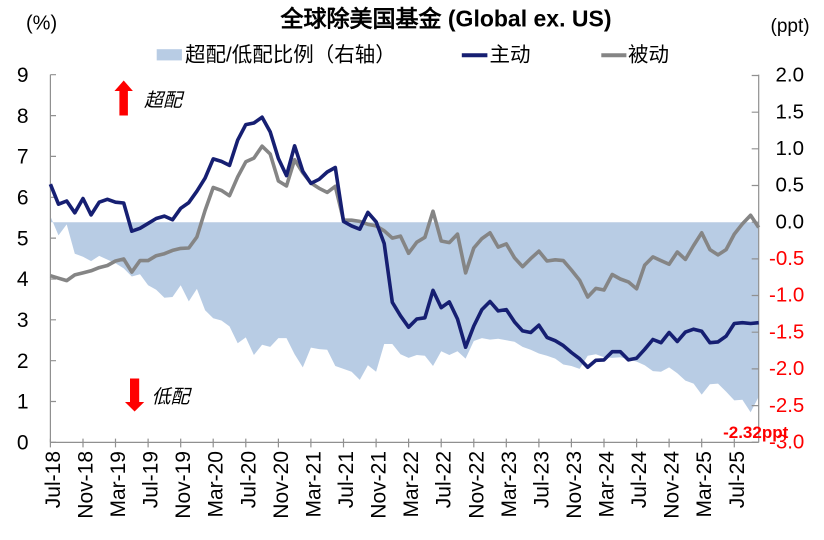 The height and width of the screenshot is (540, 824). What do you see at coordinates (86, 485) in the screenshot?
I see `svg-text: Nov-18` at bounding box center [86, 485].